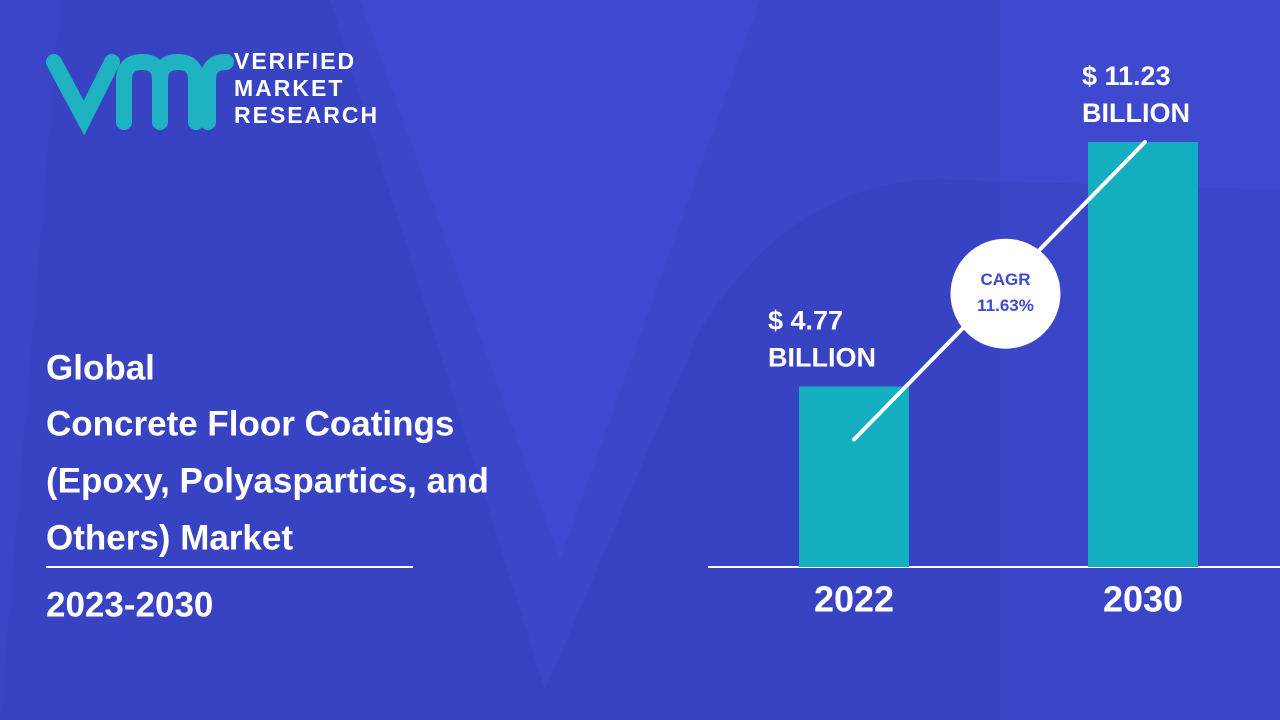 The width and height of the screenshot is (1280, 720). I want to click on logo-text: RESEARCH, so click(306, 115).